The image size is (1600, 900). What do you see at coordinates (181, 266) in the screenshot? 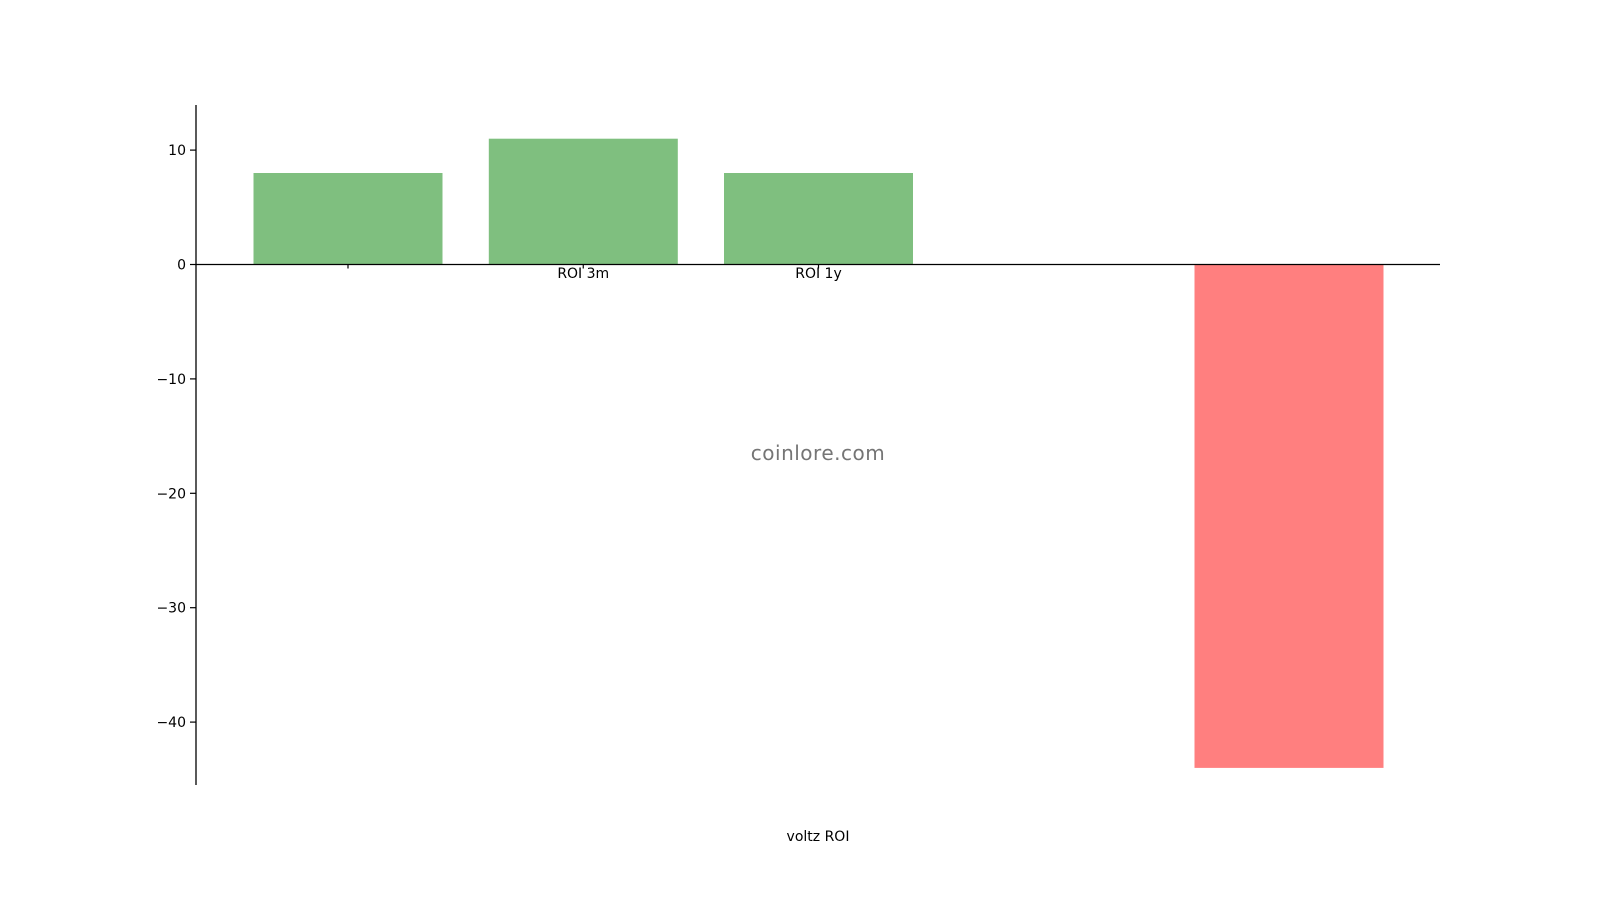
I see `y-tick-label: 0` at bounding box center [181, 266].